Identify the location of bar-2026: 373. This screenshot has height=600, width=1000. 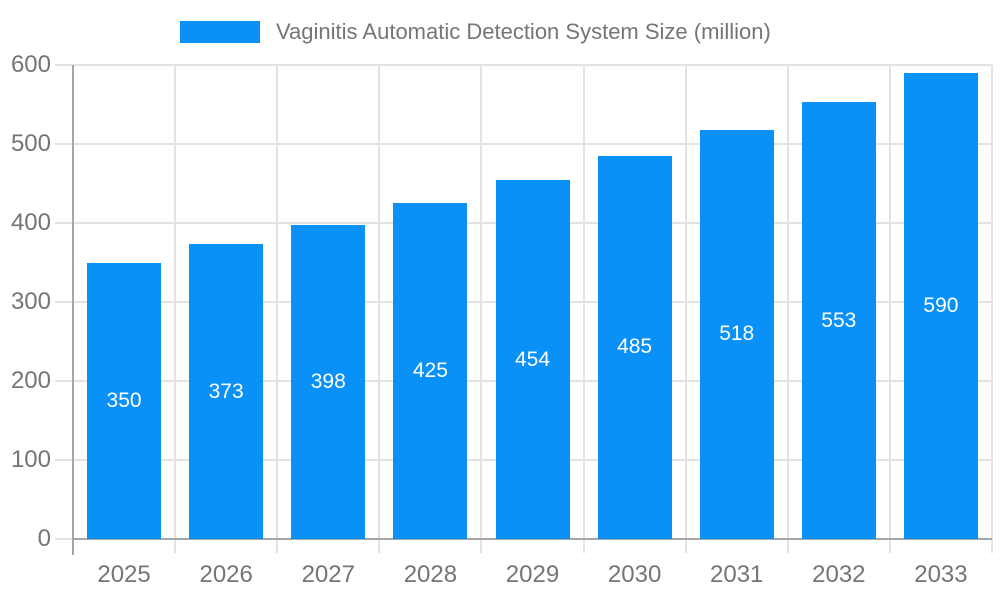
(226, 391).